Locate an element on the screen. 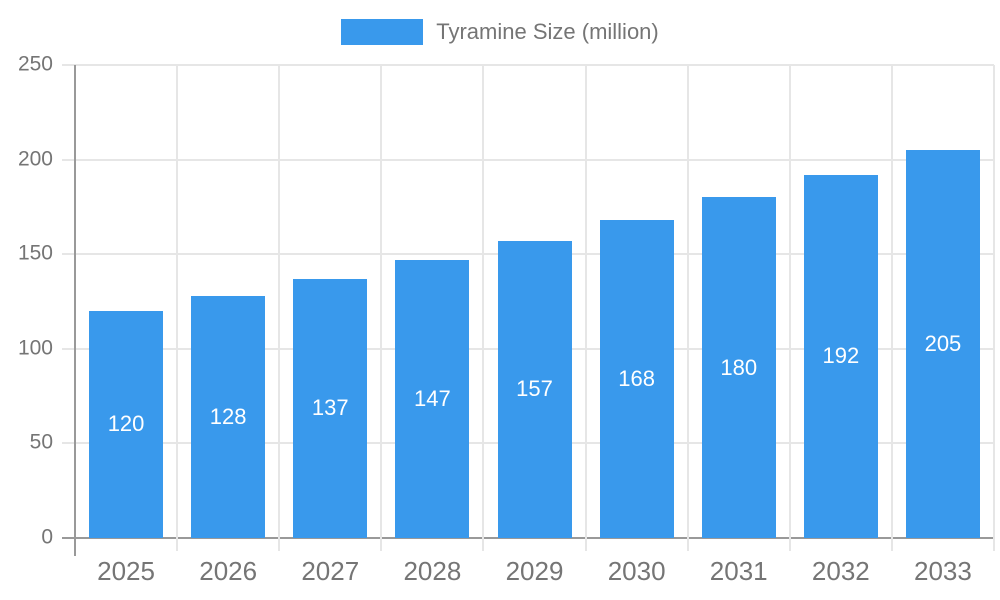 Image resolution: width=1000 pixels, height=600 pixels. bar-value-label: 128 is located at coordinates (228, 416).